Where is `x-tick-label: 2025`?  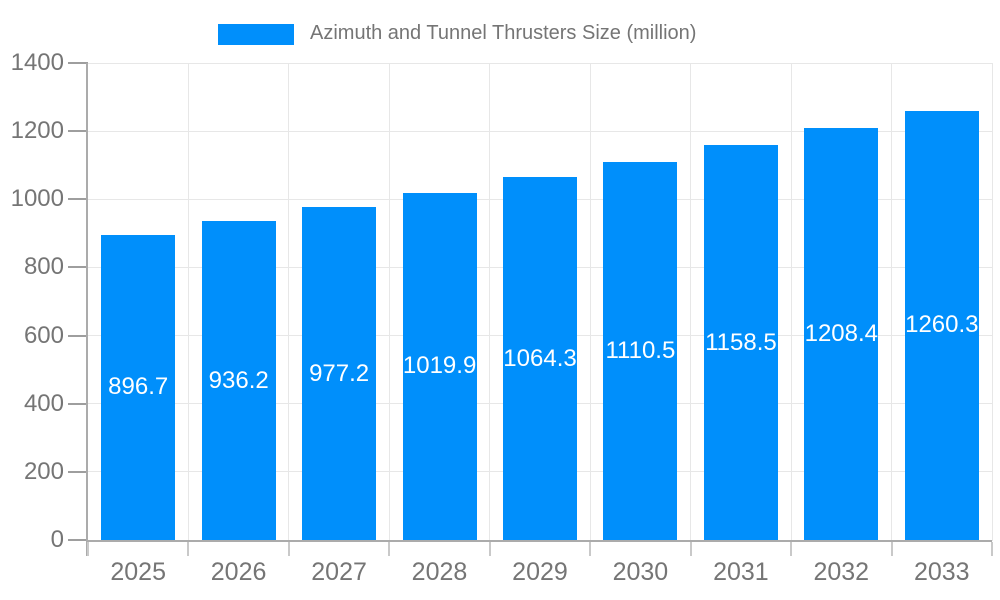
x-tick-label: 2025 is located at coordinates (138, 572).